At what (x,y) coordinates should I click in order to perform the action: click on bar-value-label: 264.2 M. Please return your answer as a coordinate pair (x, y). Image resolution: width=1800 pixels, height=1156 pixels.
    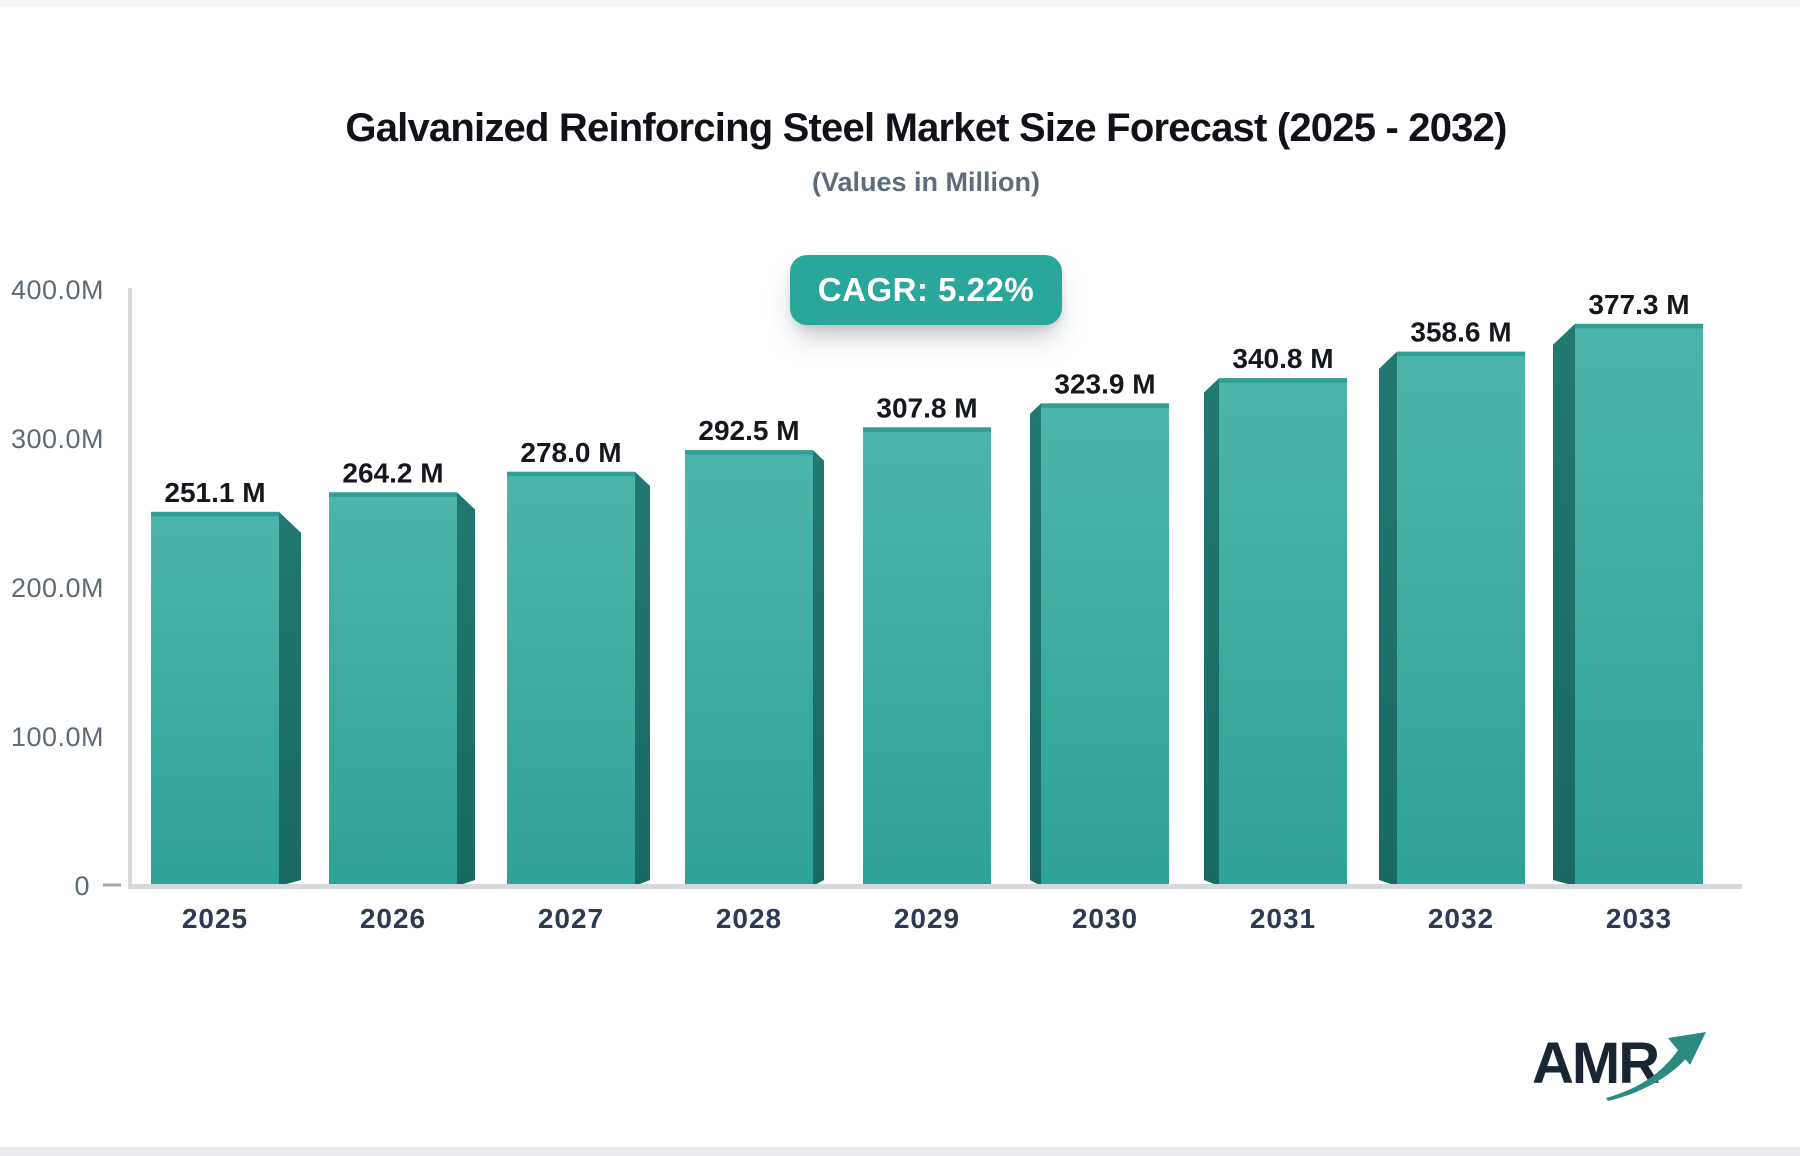
    Looking at the image, I should click on (392, 472).